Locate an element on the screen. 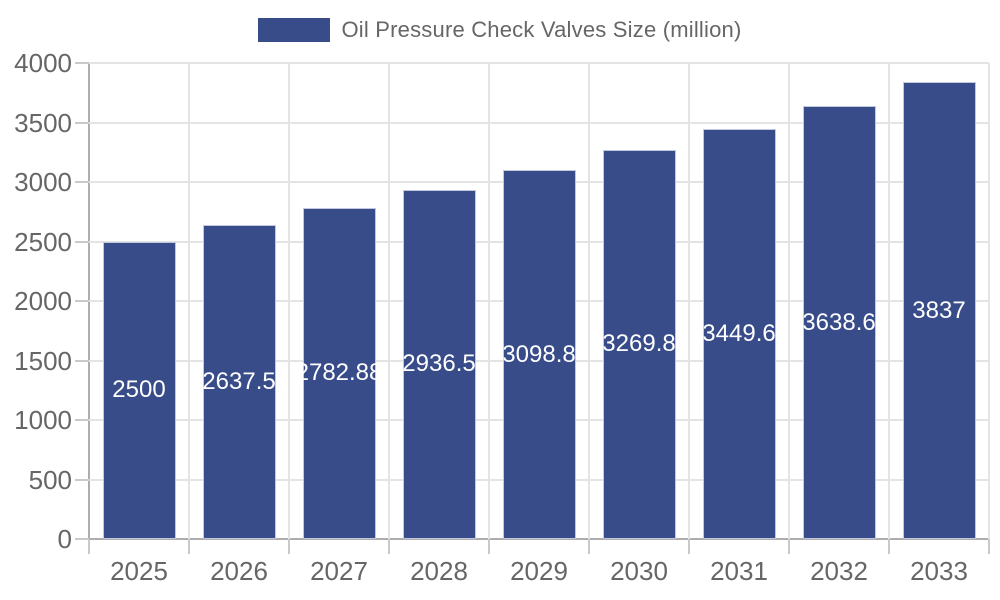 Image resolution: width=1000 pixels, height=600 pixels. bar-value-label: 3837 is located at coordinates (939, 310).